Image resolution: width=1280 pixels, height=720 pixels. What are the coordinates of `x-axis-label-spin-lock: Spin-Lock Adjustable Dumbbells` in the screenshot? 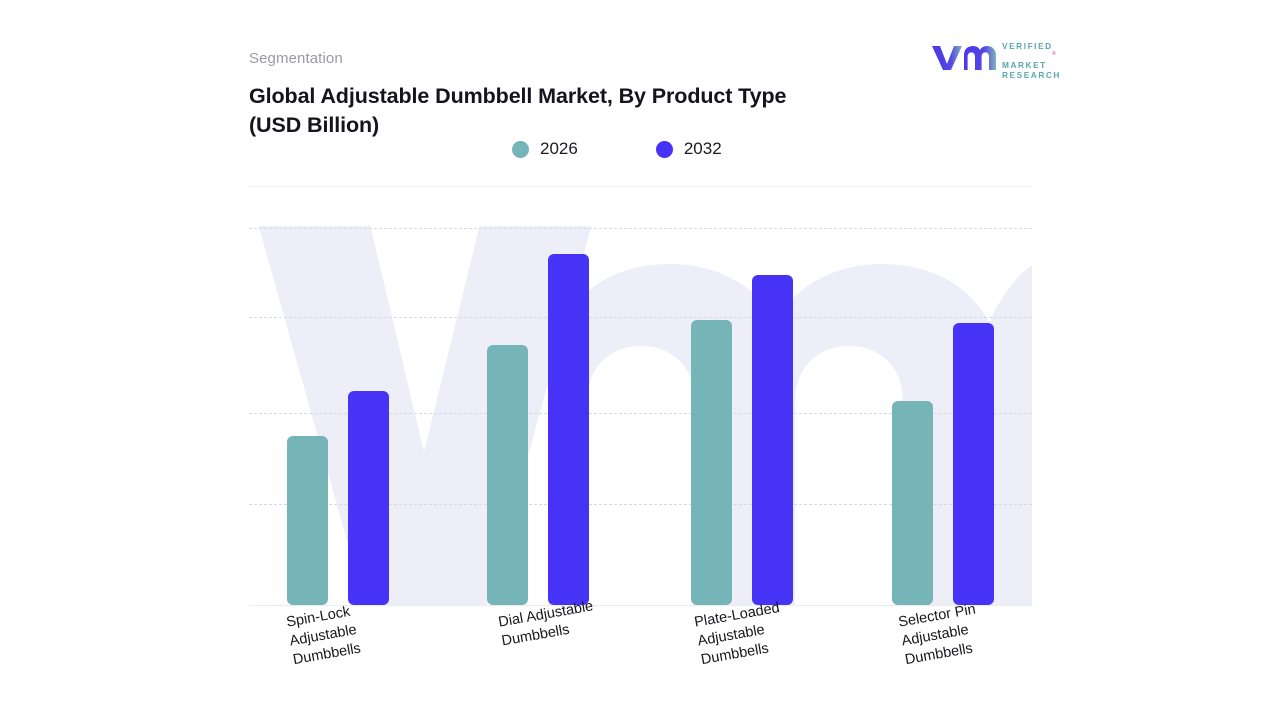 It's located at (324, 636).